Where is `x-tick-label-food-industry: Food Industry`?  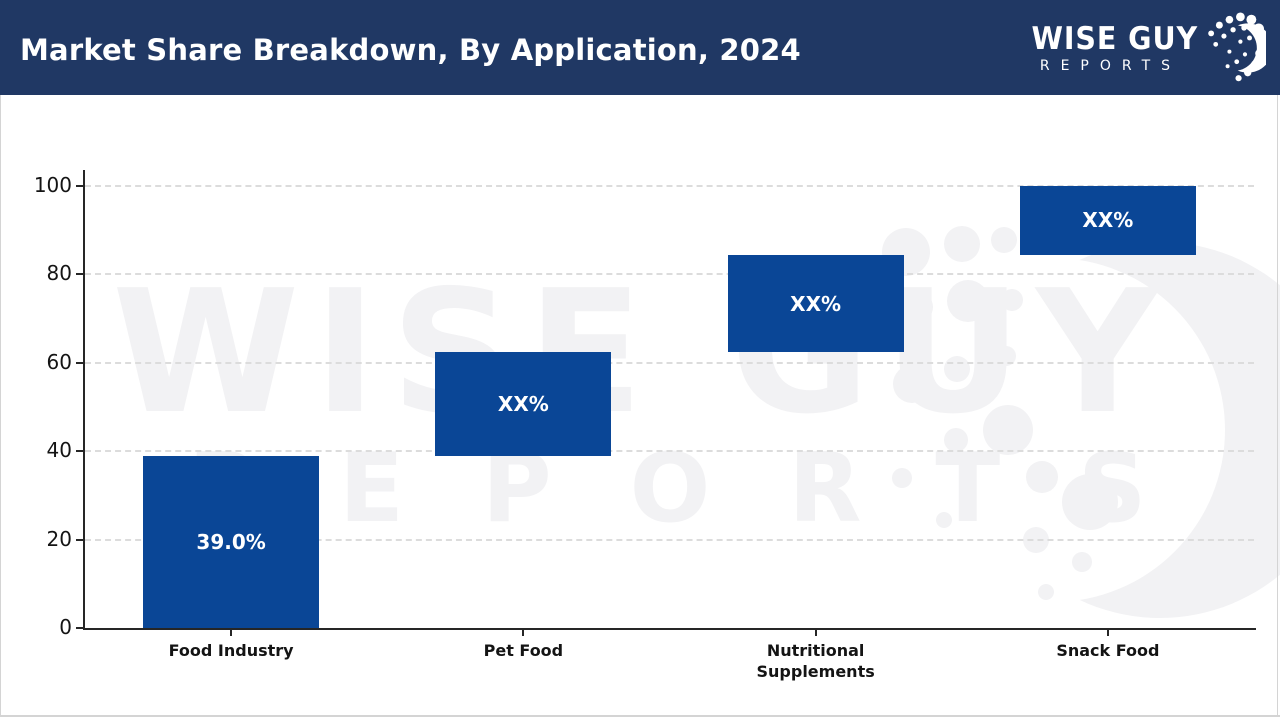
x-tick-label-food-industry: Food Industry is located at coordinates (231, 650).